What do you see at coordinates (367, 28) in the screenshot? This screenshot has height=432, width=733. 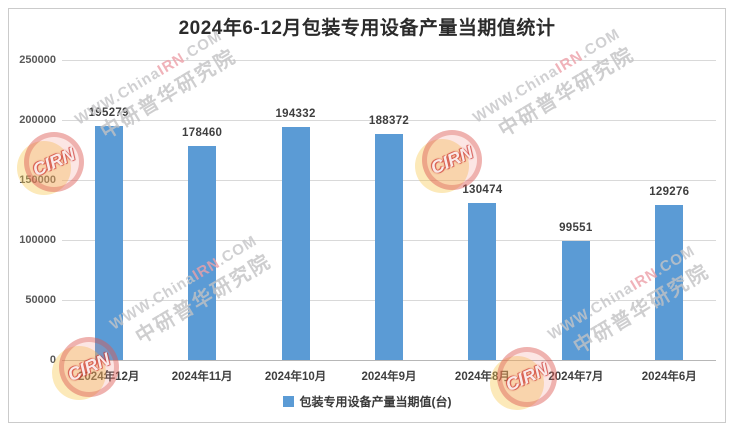 I see `chart-title: 2024年6-12月包装专用设备产量当期值统计` at bounding box center [367, 28].